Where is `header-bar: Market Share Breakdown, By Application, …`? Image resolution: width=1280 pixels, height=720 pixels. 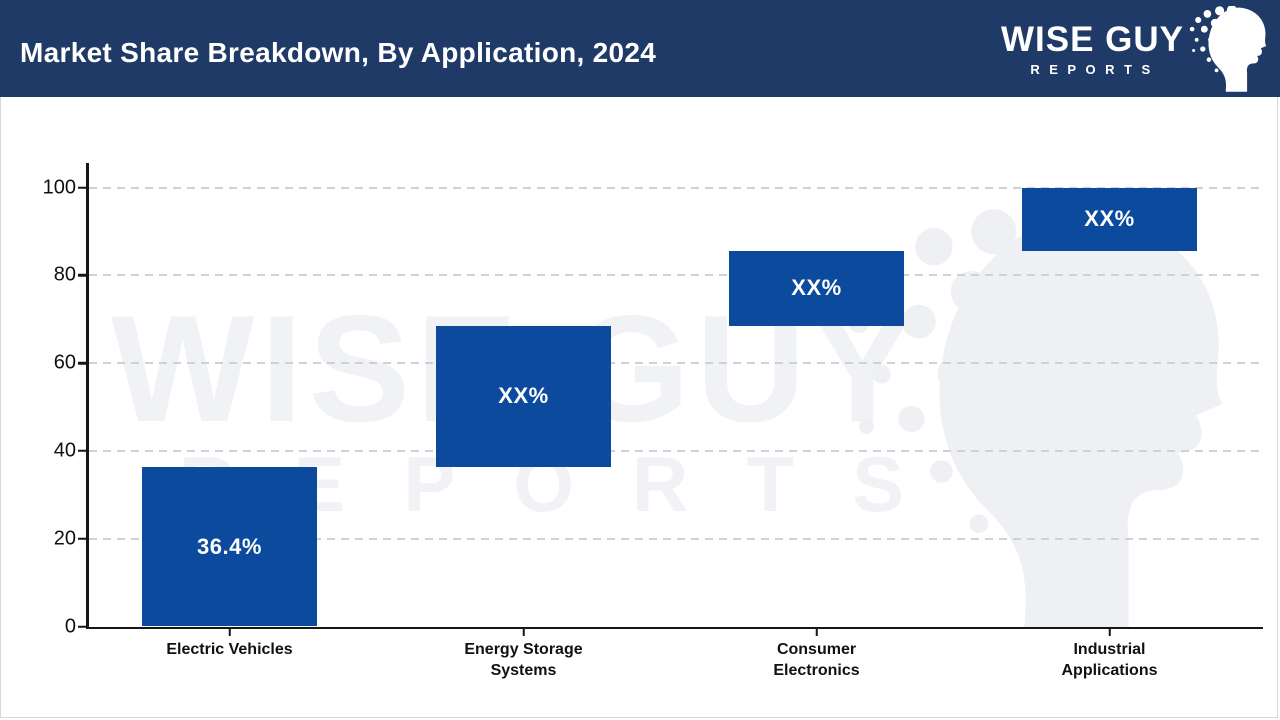 header-bar: Market Share Breakdown, By Application, … is located at coordinates (640, 48).